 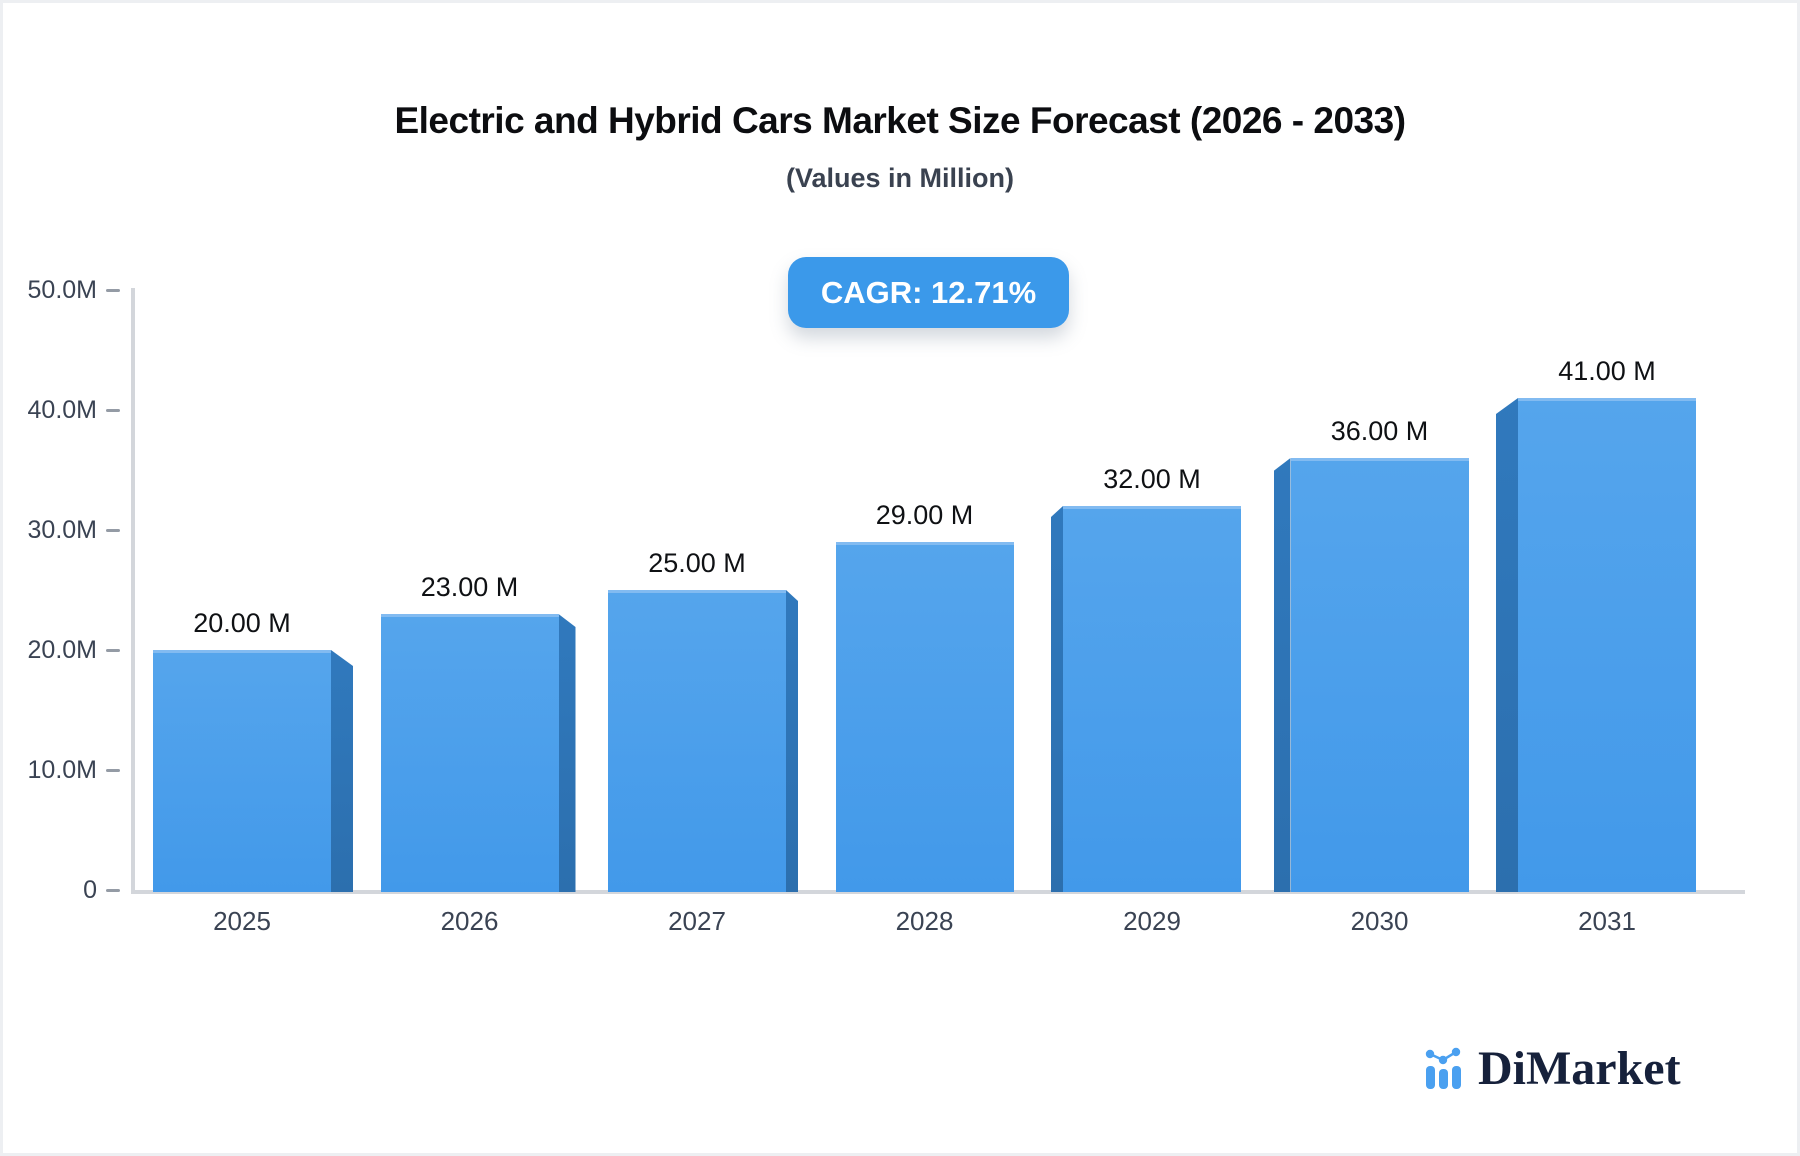 I want to click on cagr-badge-label: CAGR: 12.71%, so click(x=928, y=292).